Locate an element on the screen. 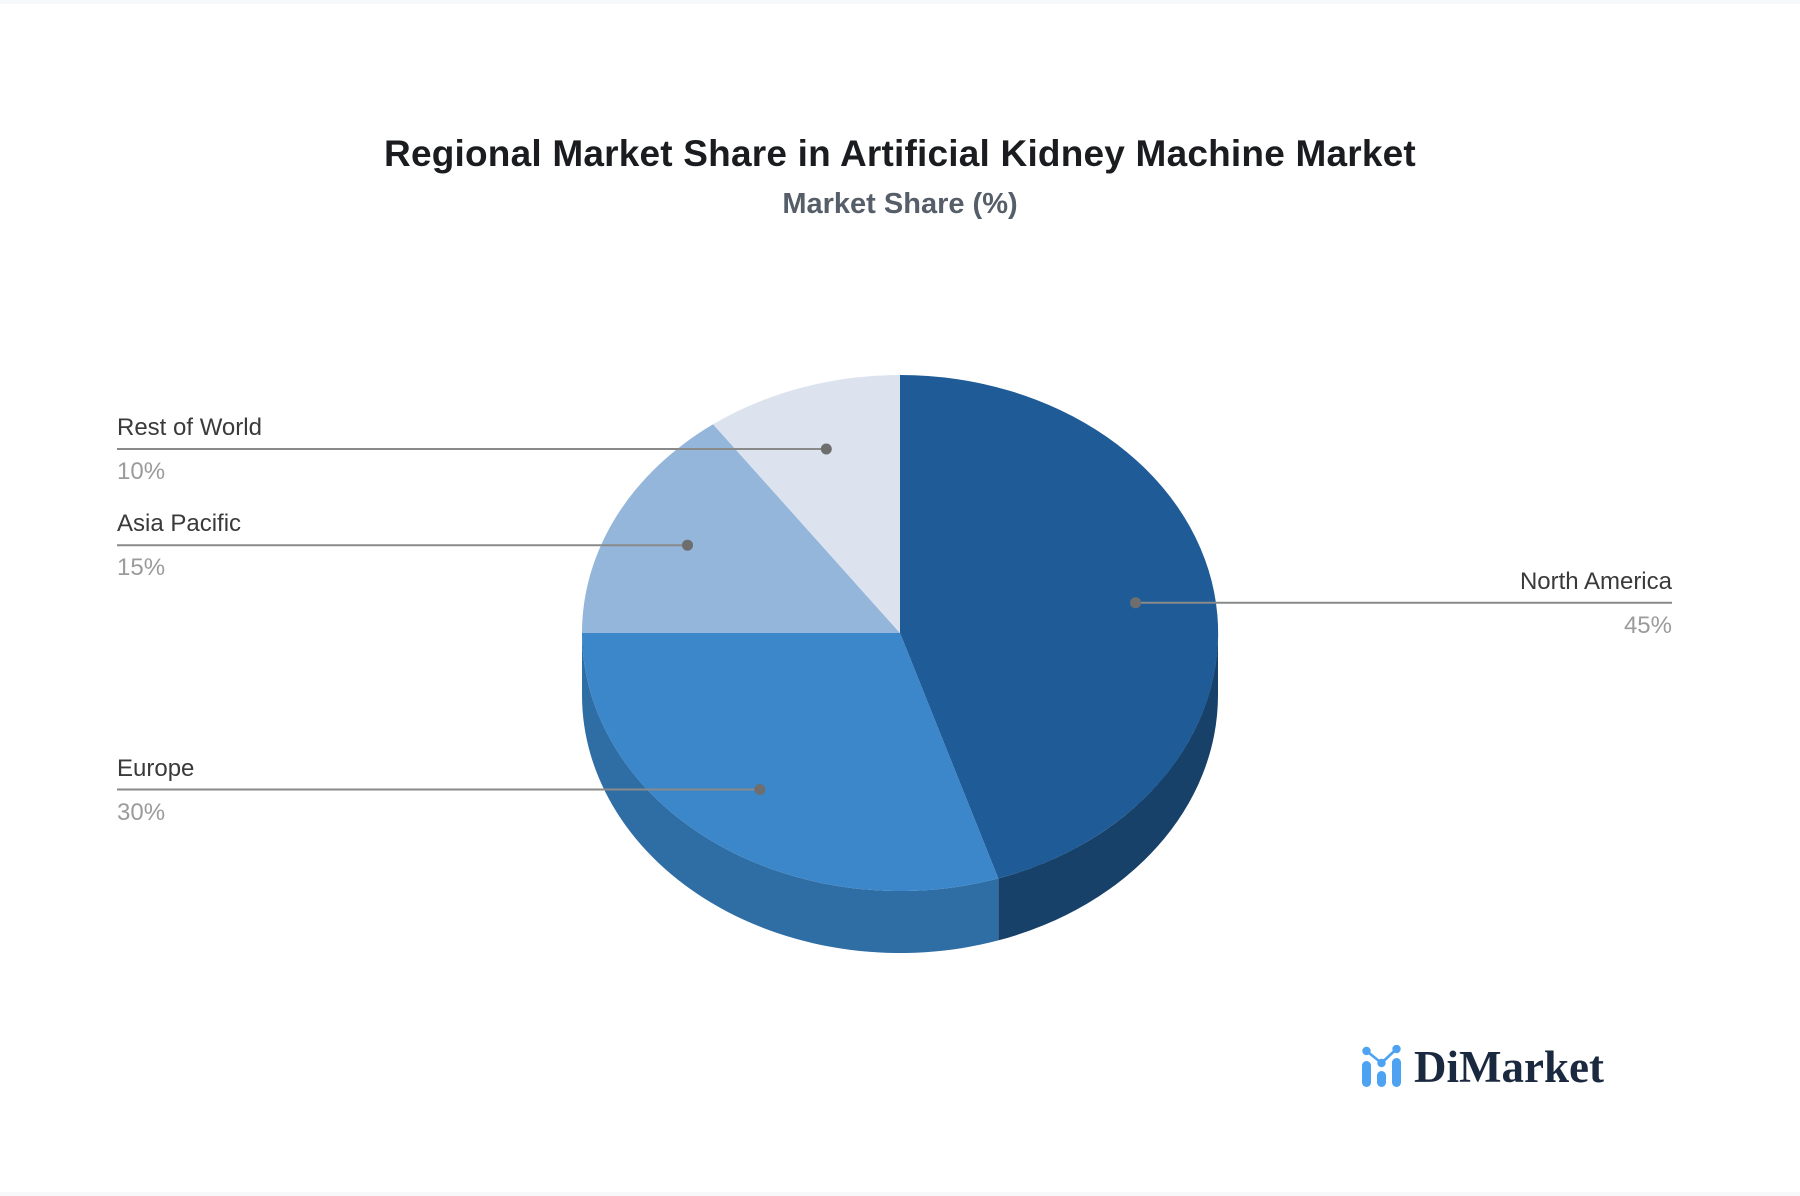  pie-slice-asia-pacific is located at coordinates (741, 528).